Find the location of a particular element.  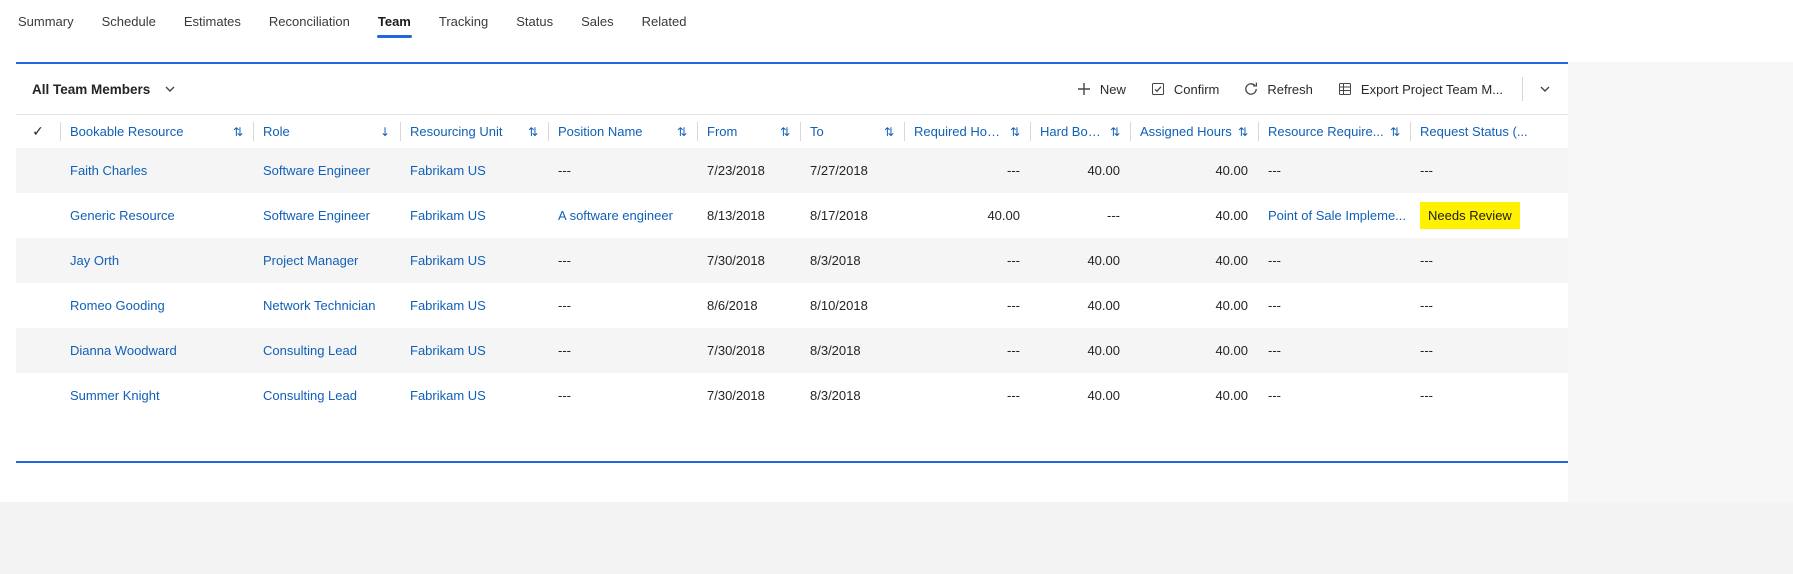

cell-to: 7/27/2018 is located at coordinates (839, 170).